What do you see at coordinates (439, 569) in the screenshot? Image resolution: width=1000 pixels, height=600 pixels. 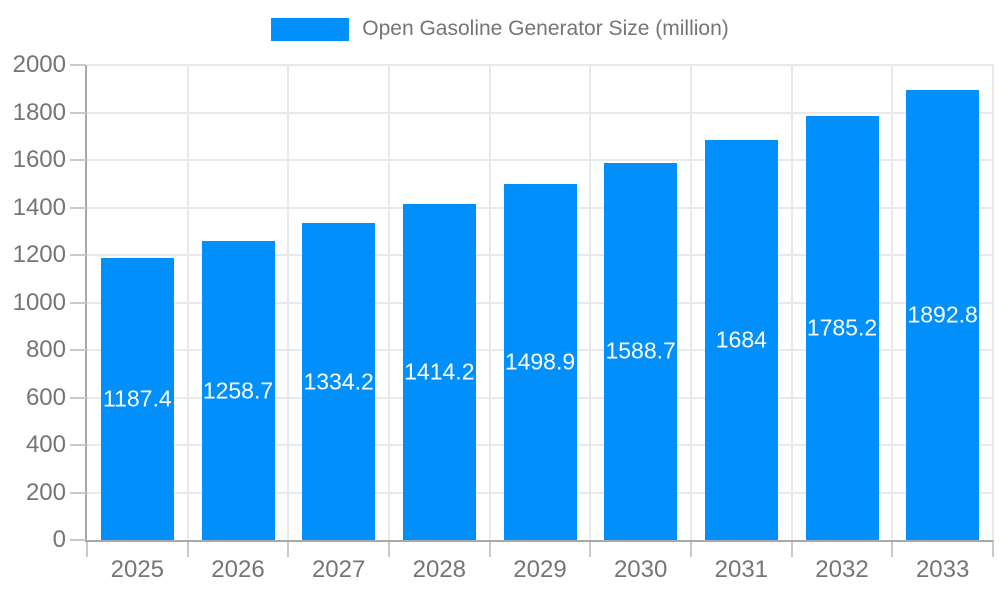 I see `x-axis-tick-label: 2028` at bounding box center [439, 569].